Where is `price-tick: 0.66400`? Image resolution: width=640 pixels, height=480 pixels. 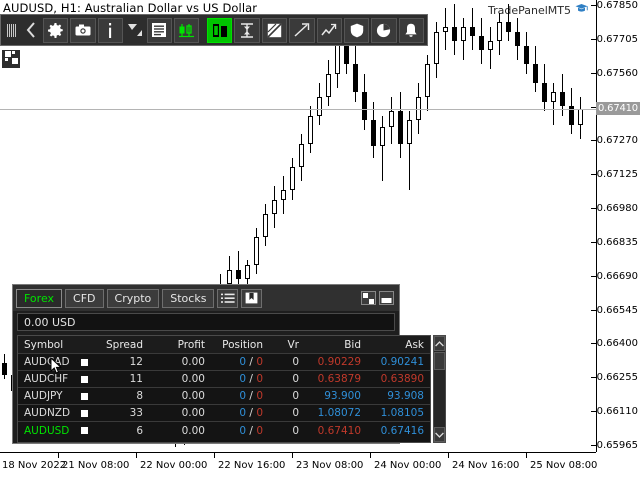
price-tick: 0.66400 is located at coordinates (614, 344).